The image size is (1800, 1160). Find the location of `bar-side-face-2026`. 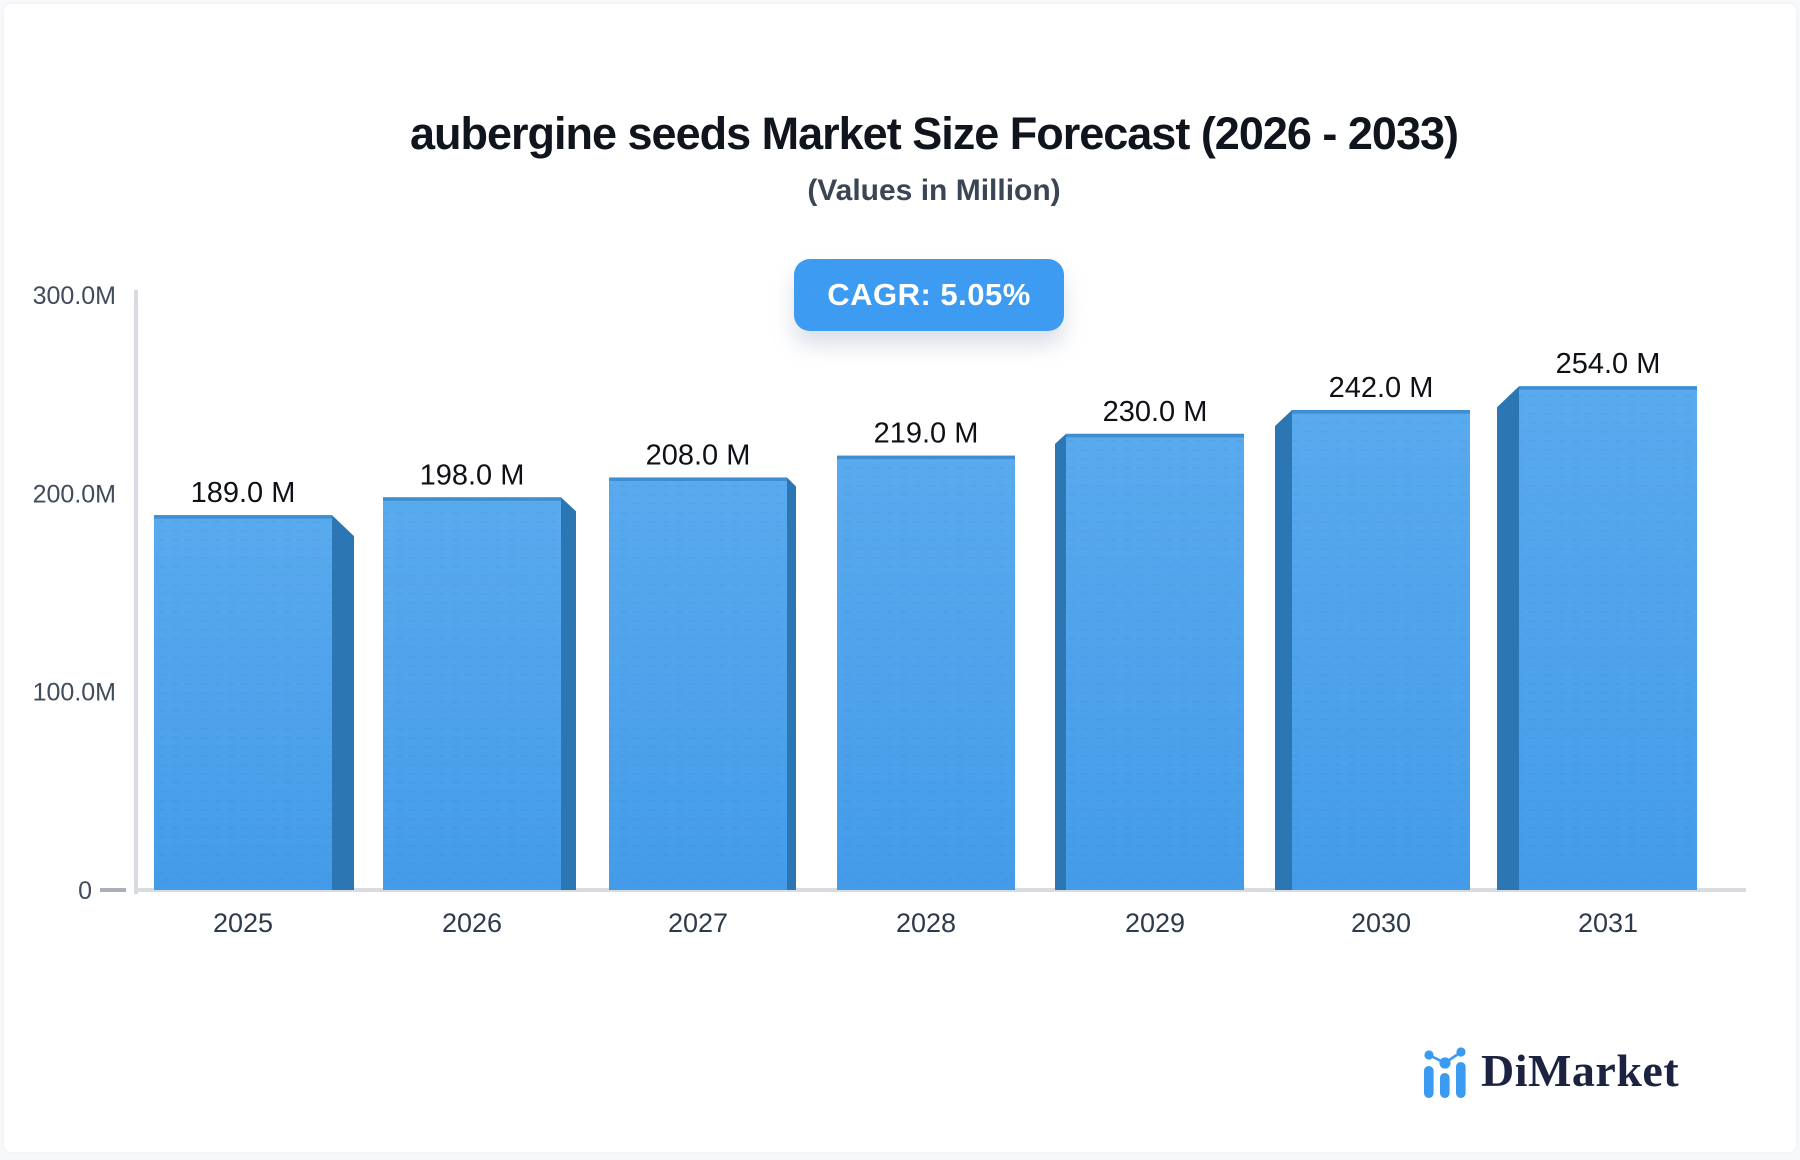

bar-side-face-2026 is located at coordinates (568, 693).